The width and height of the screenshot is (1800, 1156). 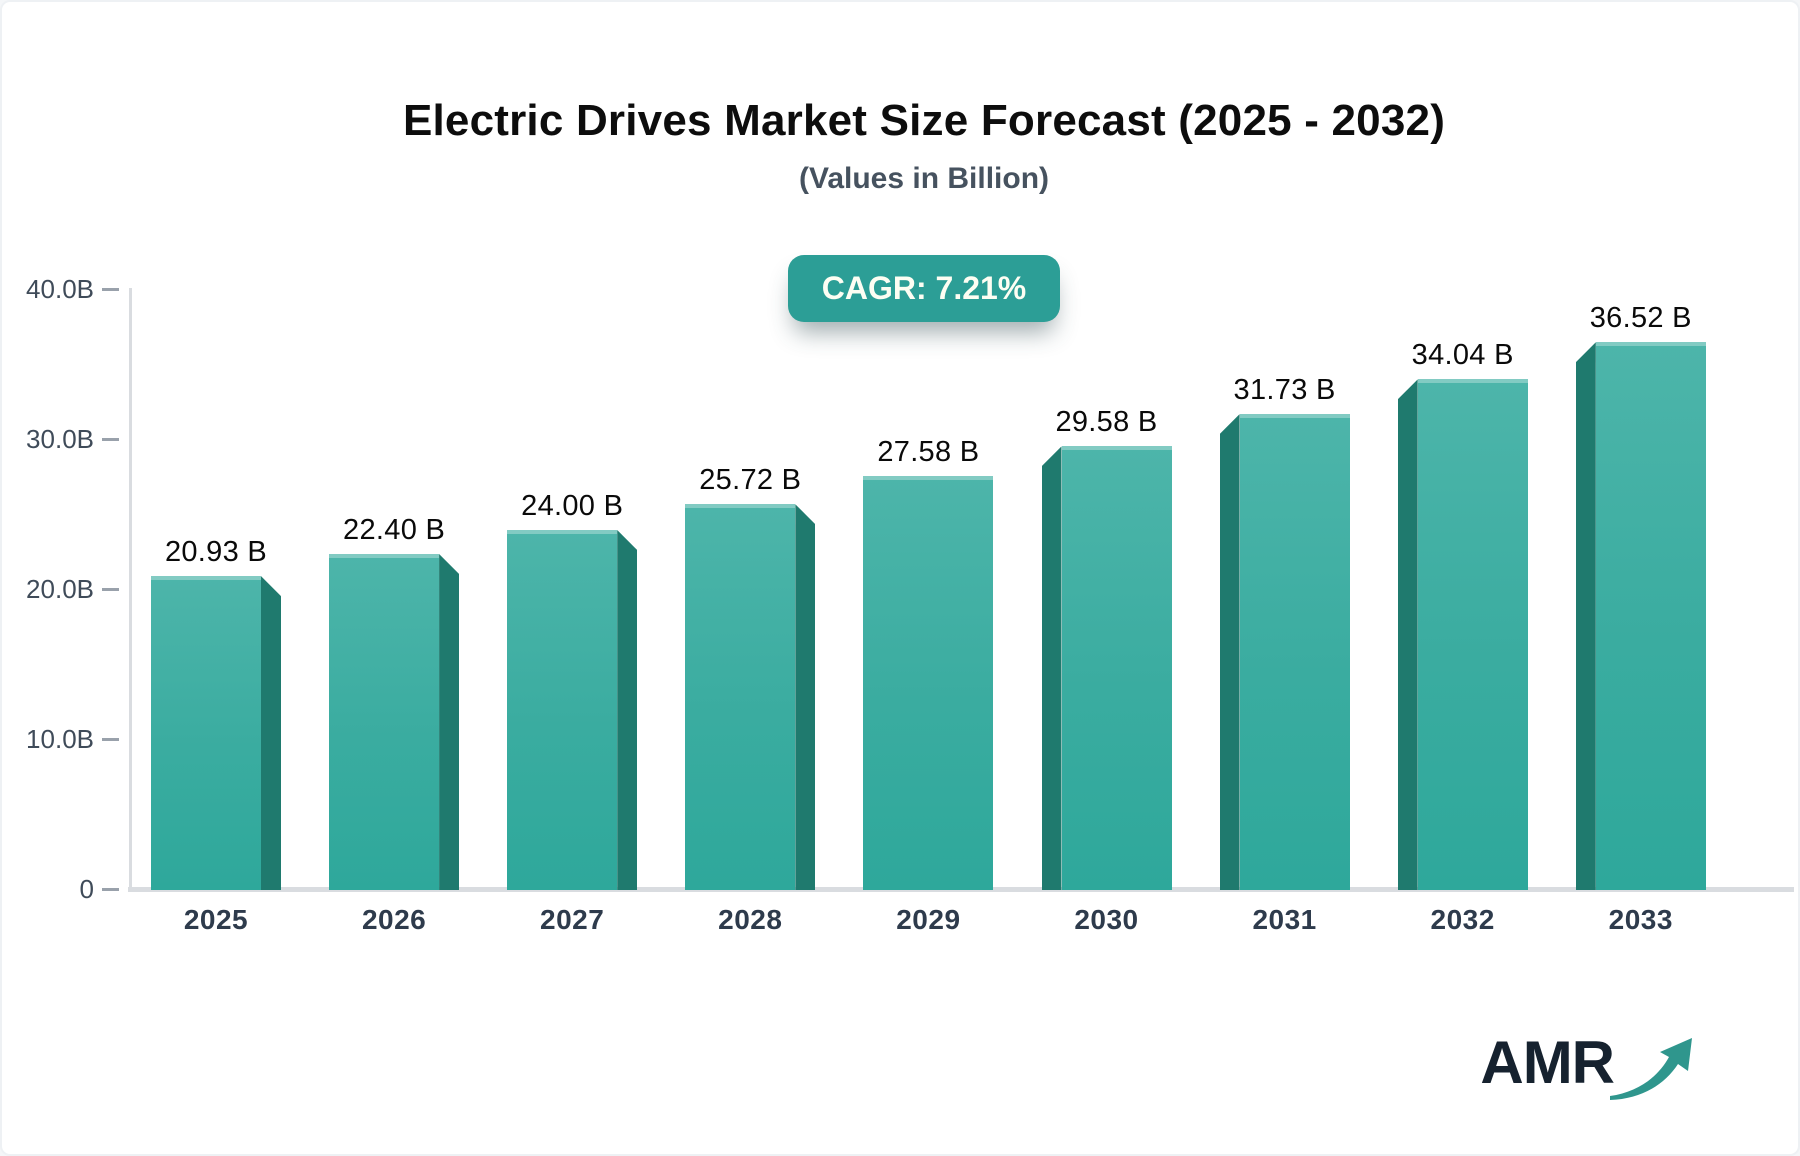 What do you see at coordinates (1651, 1069) in the screenshot?
I see `growth-arrow-icon` at bounding box center [1651, 1069].